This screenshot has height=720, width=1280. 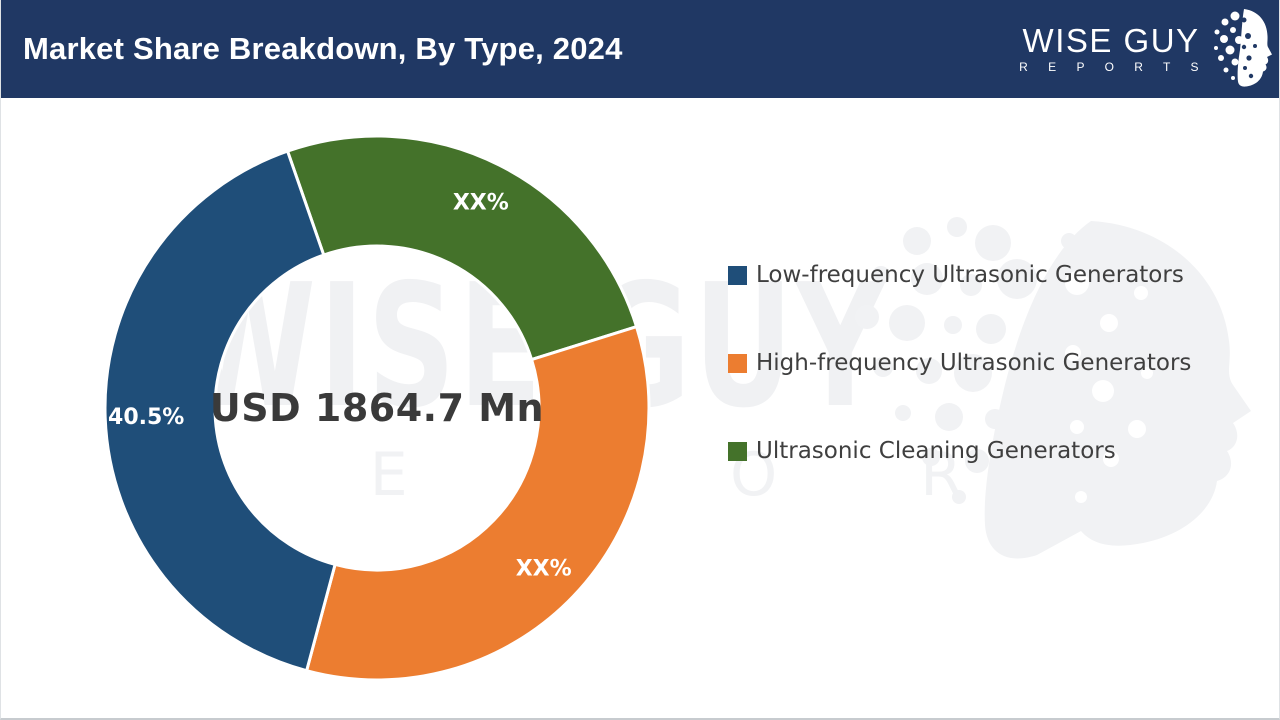 What do you see at coordinates (377, 408) in the screenshot?
I see `chart-center-value: USD 1864.7 Mn` at bounding box center [377, 408].